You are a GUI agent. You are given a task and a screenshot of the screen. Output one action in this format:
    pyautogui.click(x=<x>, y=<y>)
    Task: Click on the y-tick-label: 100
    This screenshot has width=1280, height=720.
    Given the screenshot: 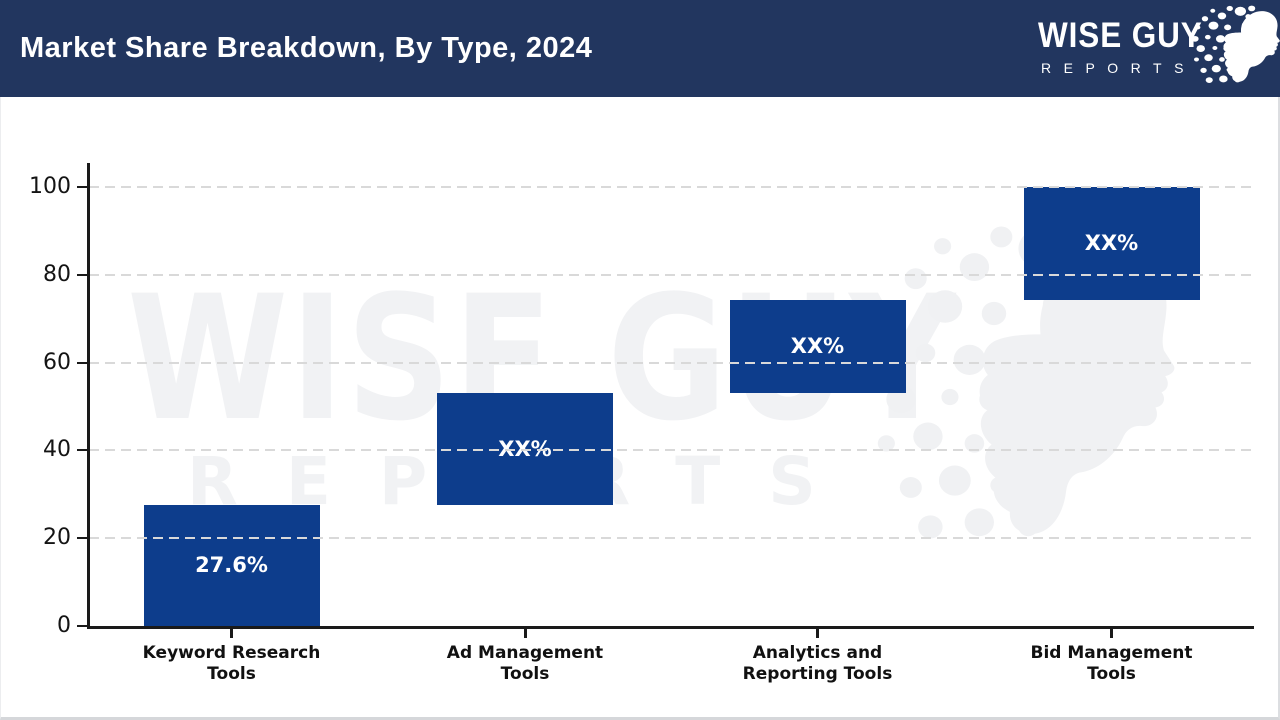 What is the action you would take?
    pyautogui.click(x=50, y=186)
    